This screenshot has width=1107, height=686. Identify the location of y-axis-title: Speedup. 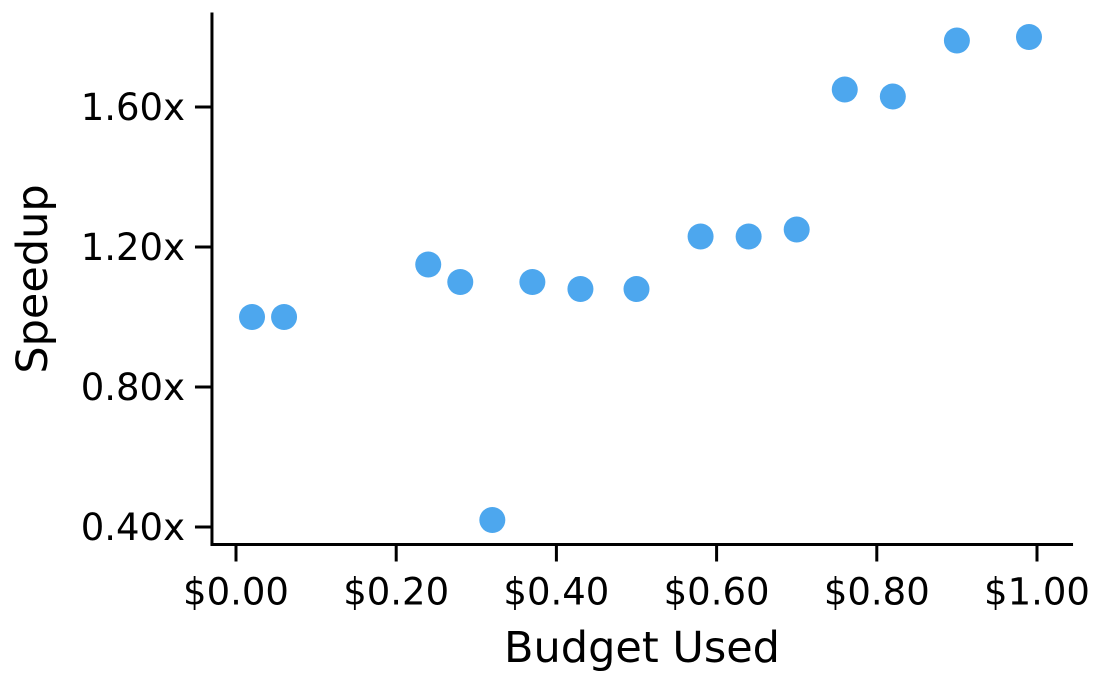
(33, 279).